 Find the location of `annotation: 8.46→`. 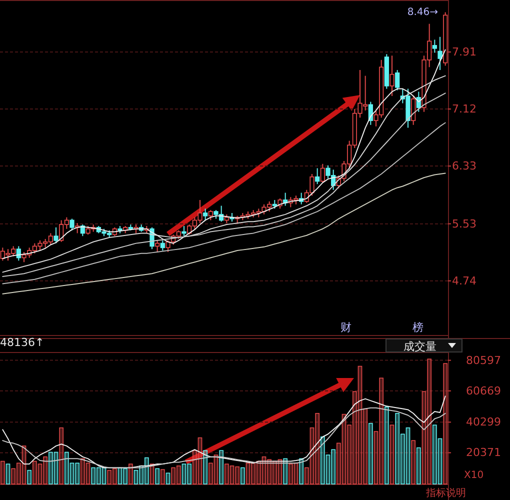

annotation: 8.46→ is located at coordinates (422, 12).